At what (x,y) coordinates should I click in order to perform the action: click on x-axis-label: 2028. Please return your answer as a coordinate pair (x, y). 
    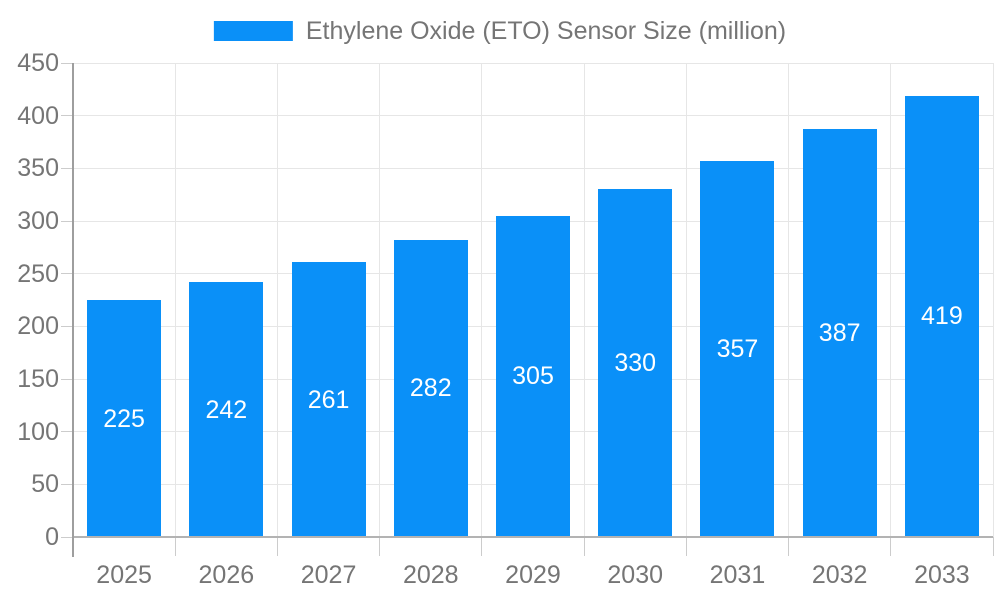
    Looking at the image, I should click on (430, 575).